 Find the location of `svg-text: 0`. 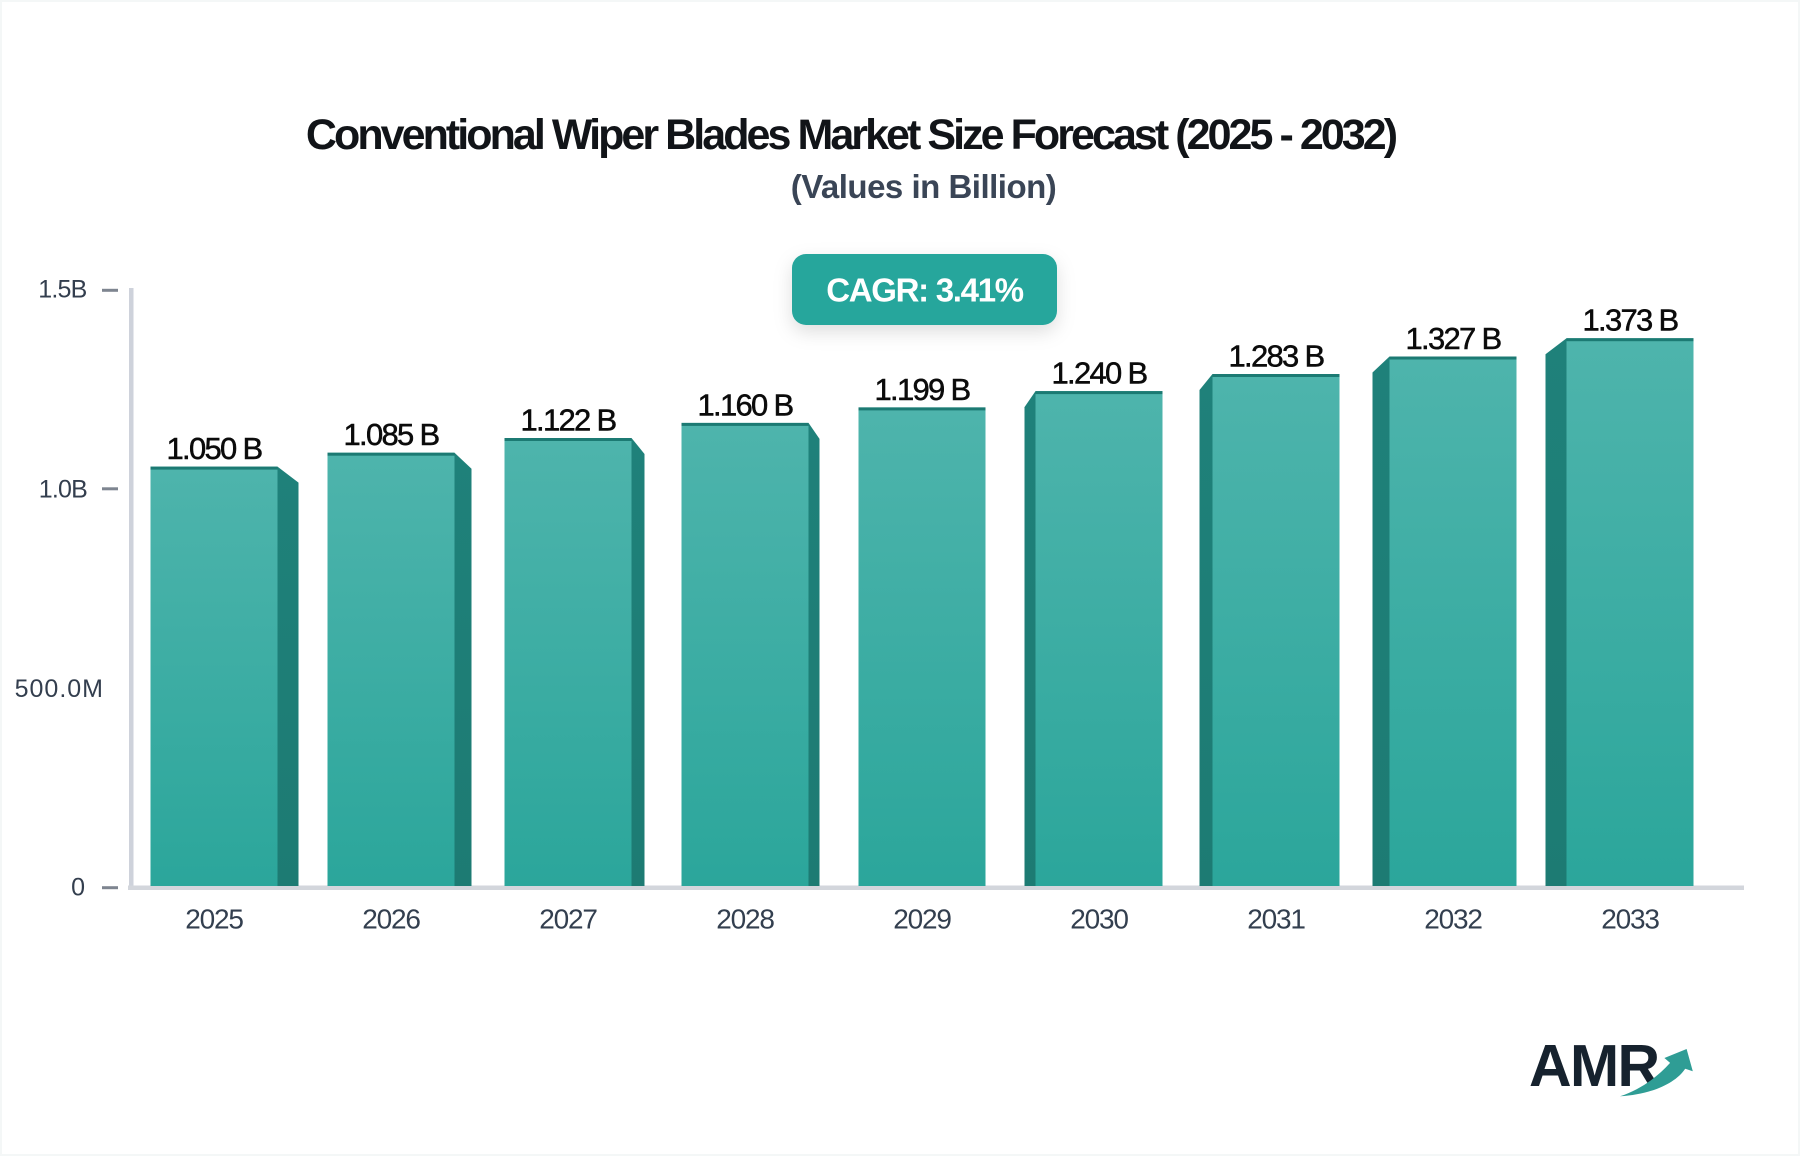

svg-text: 0 is located at coordinates (78, 888).